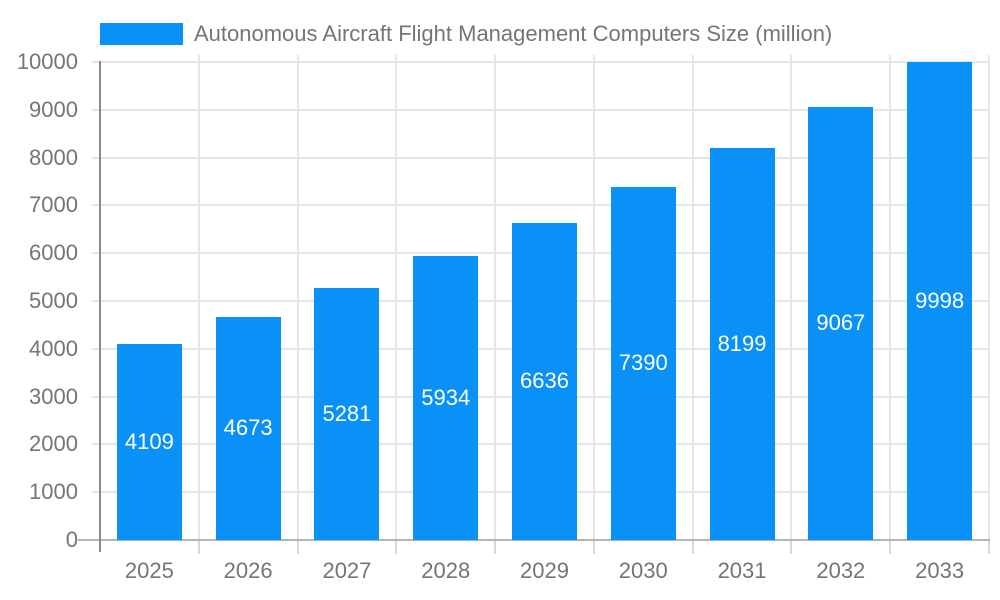 Image resolution: width=1000 pixels, height=600 pixels. What do you see at coordinates (149, 570) in the screenshot?
I see `x-tick-label: 2025` at bounding box center [149, 570].